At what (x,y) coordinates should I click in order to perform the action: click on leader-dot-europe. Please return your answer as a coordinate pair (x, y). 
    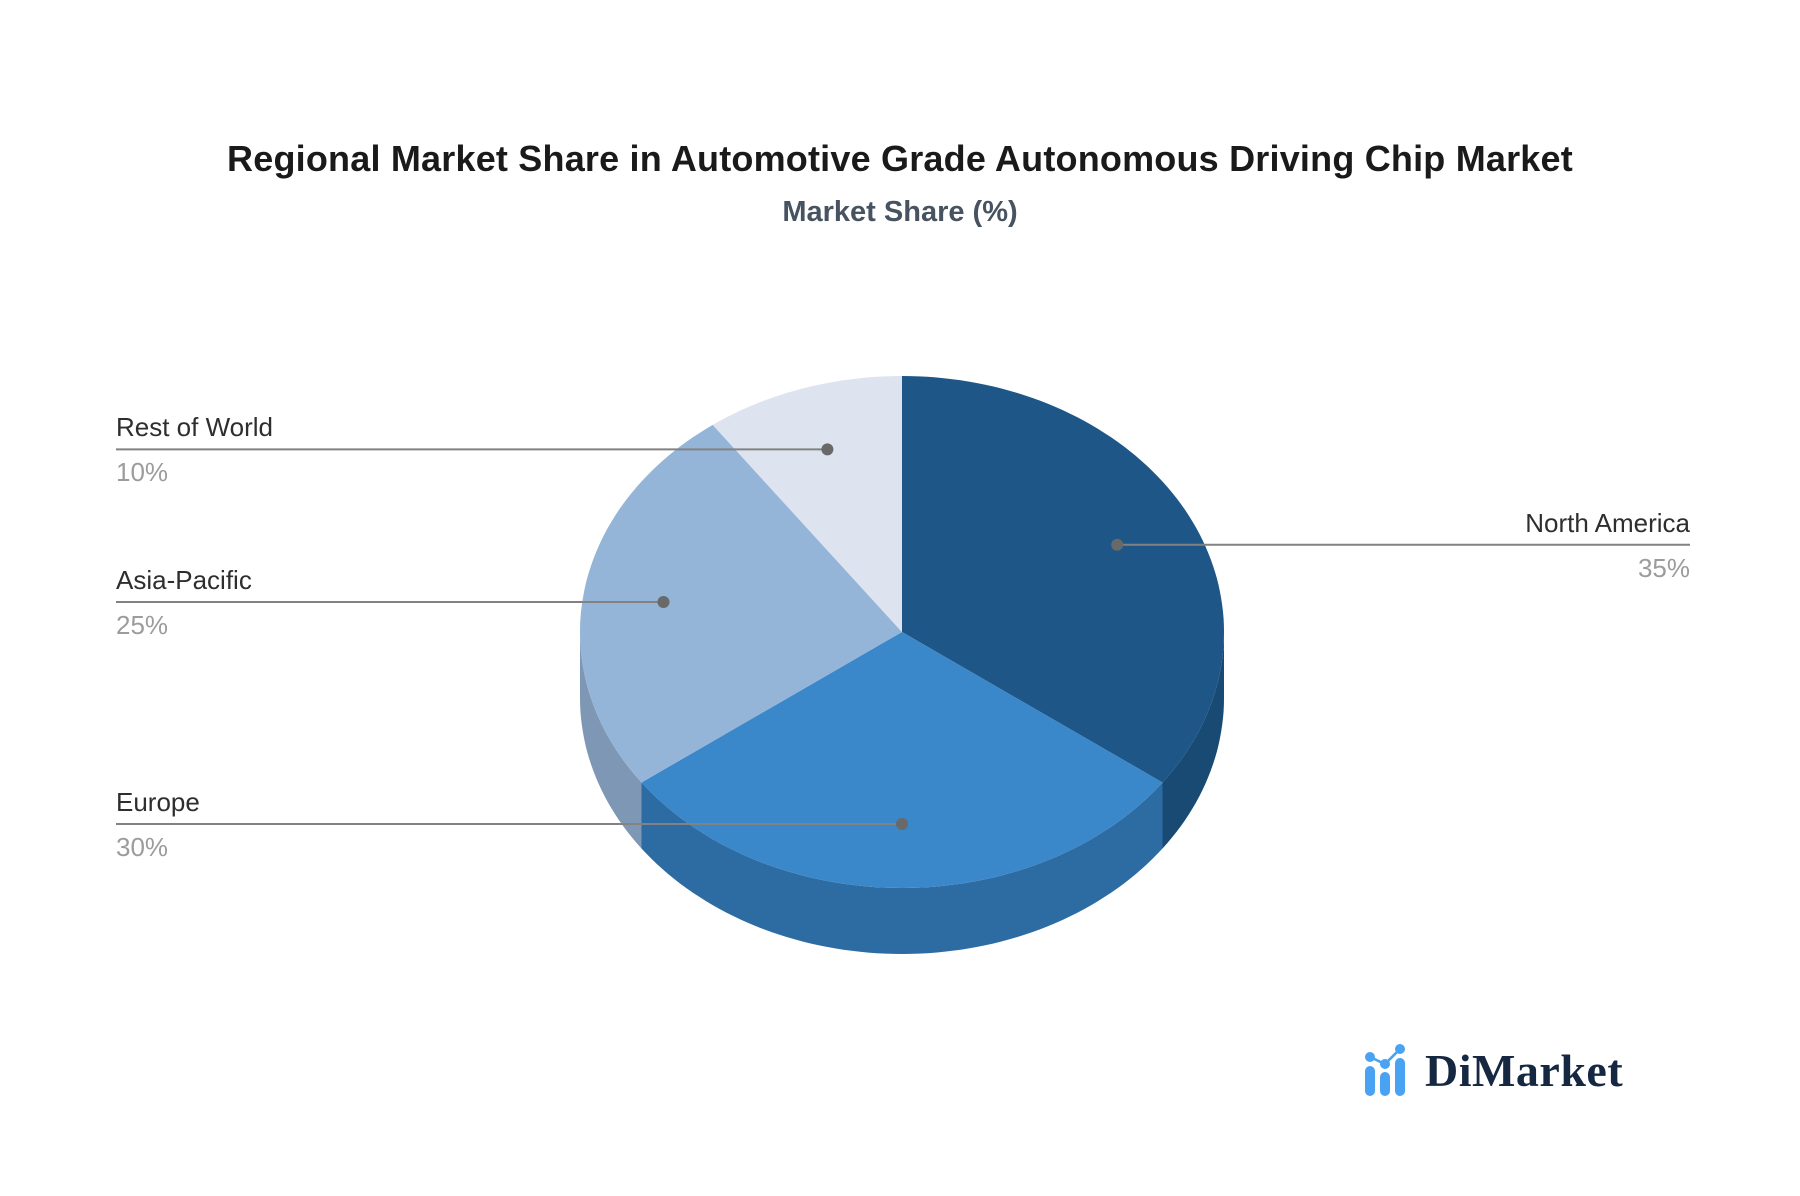
    Looking at the image, I should click on (902, 824).